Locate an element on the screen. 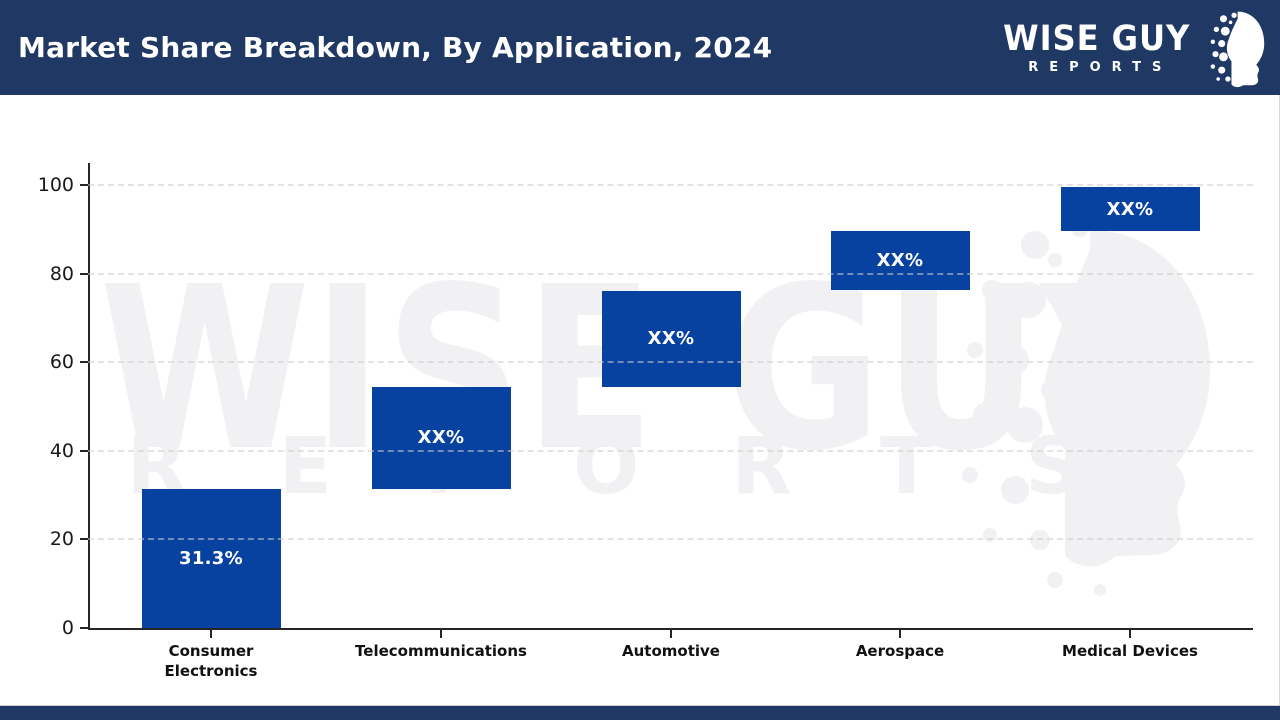  y-tick-label-100: 100 is located at coordinates (55, 185).